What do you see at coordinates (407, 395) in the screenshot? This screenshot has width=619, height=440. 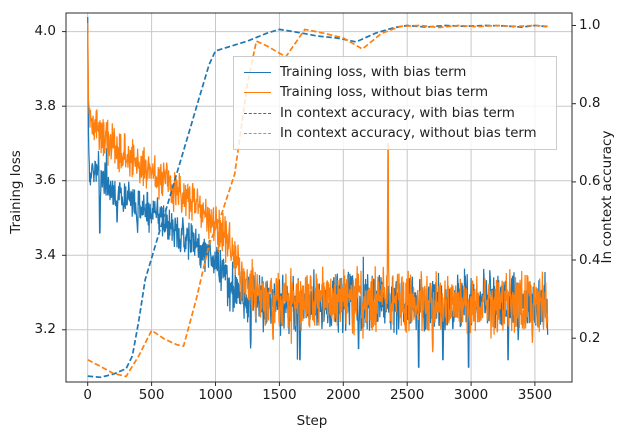 I see `x-tick-label: 2500` at bounding box center [407, 395].